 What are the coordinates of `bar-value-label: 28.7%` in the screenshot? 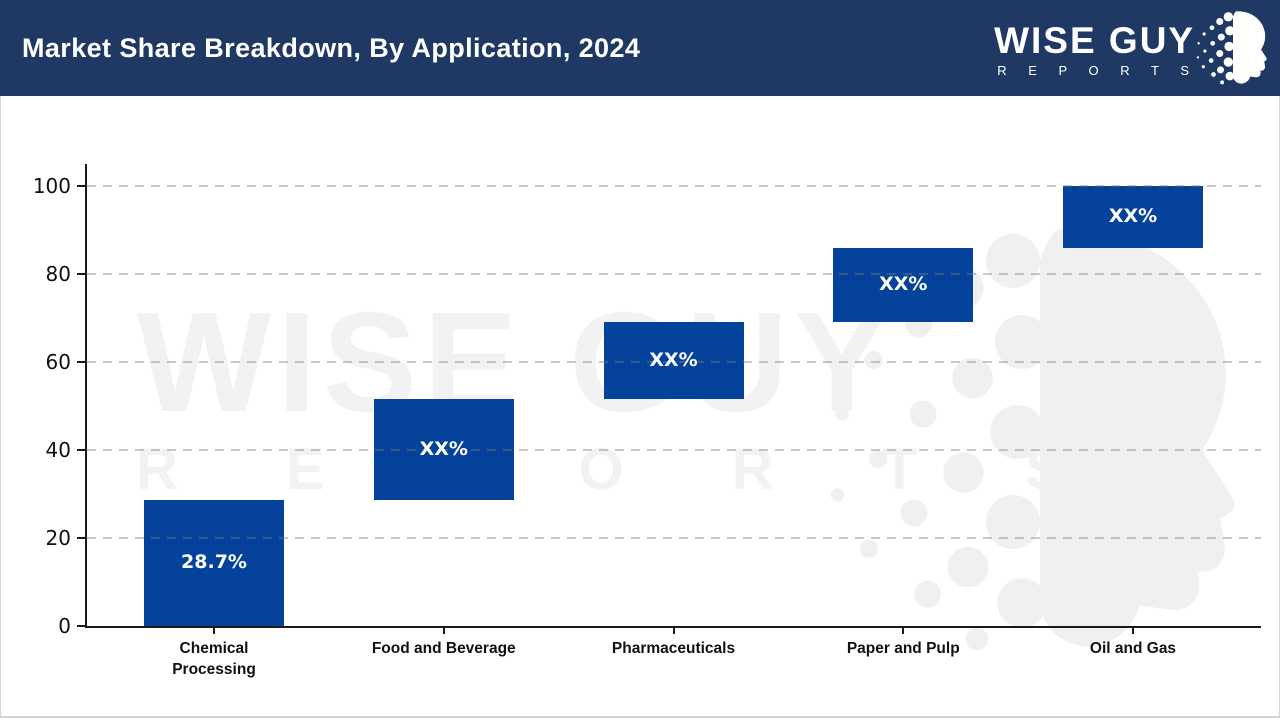 It's located at (214, 561).